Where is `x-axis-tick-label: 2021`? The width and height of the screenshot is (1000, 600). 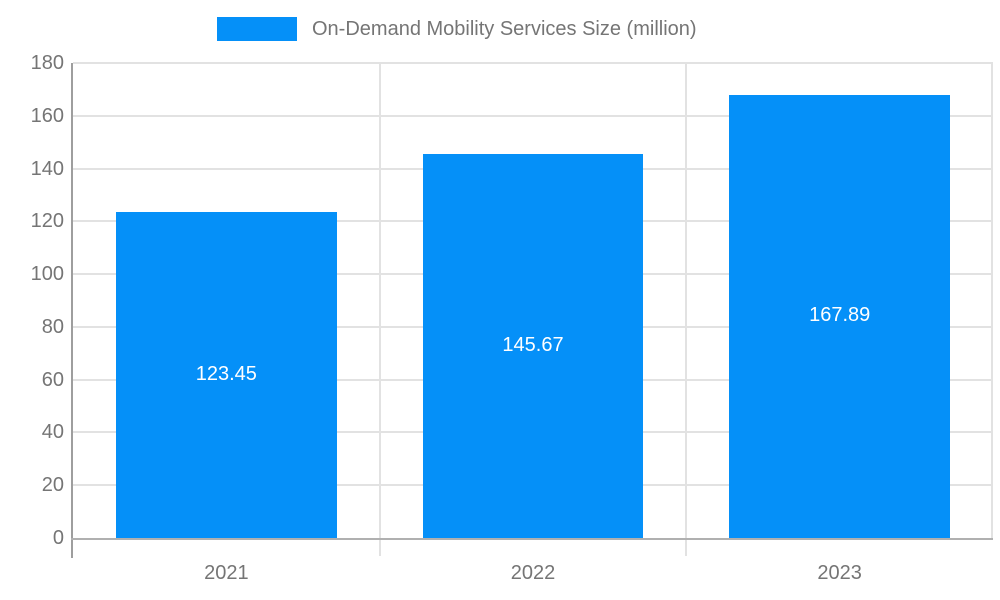 x-axis-tick-label: 2021 is located at coordinates (226, 573).